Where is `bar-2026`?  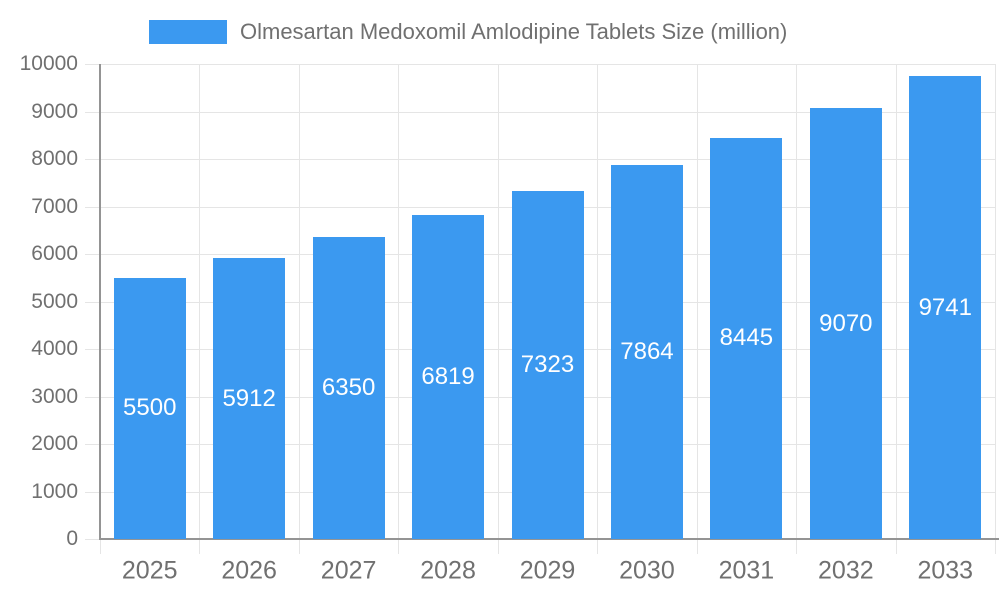 bar-2026 is located at coordinates (249, 398).